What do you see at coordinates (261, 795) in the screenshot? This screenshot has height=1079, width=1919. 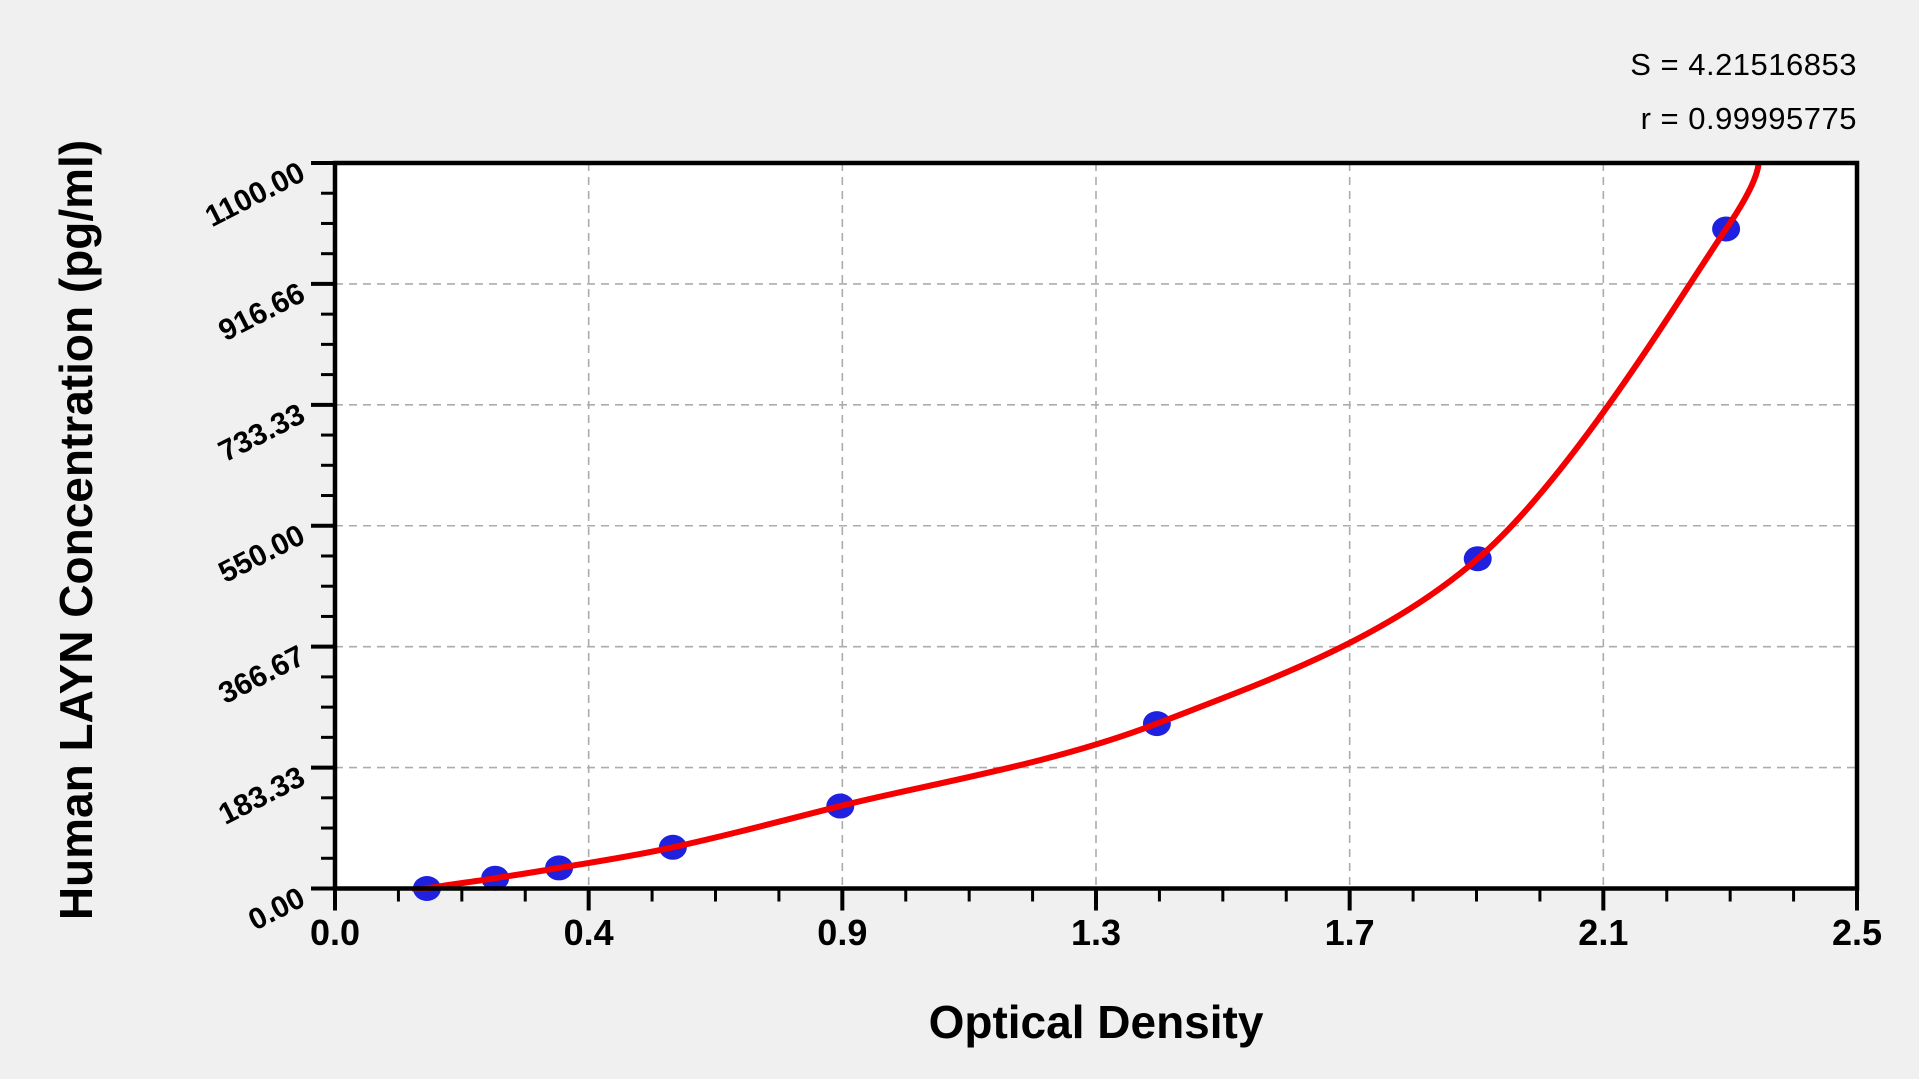 I see `y-tick-label: 183.33` at bounding box center [261, 795].